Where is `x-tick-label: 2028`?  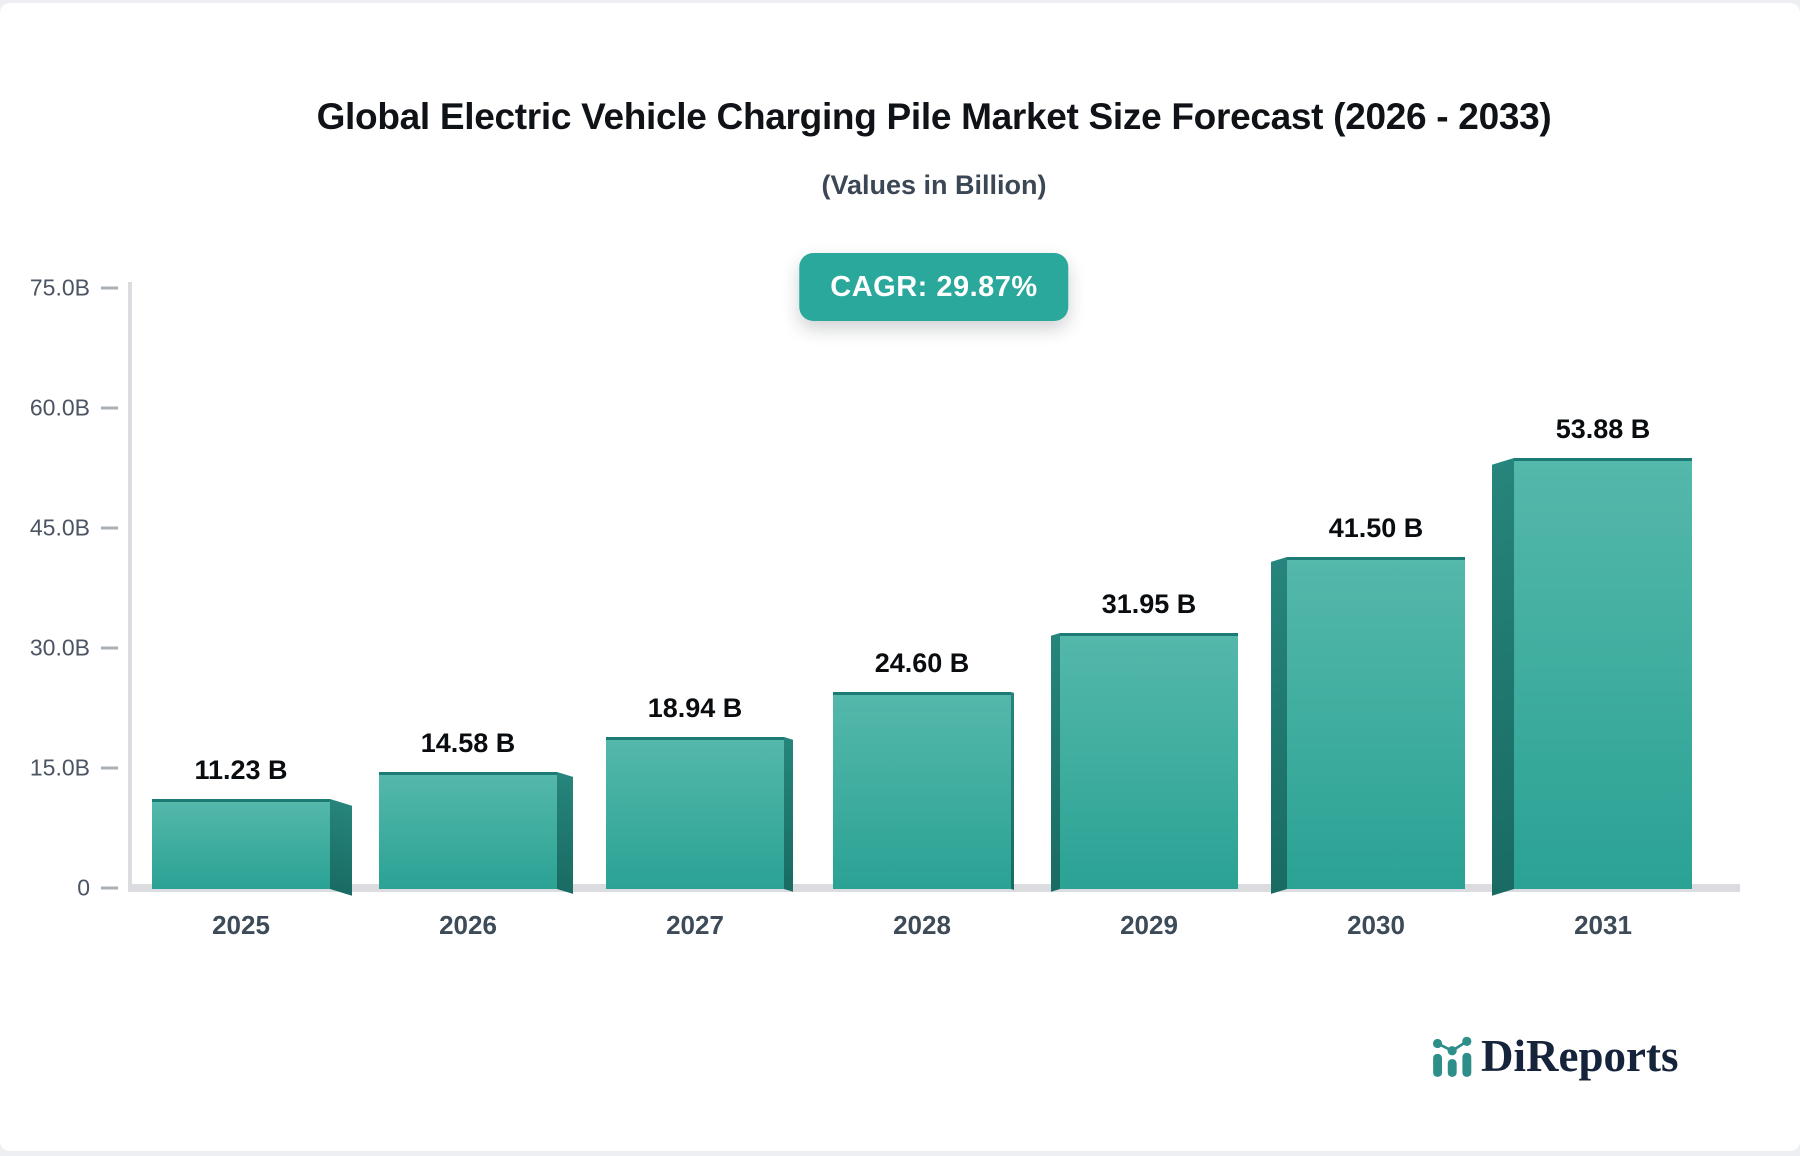
x-tick-label: 2028 is located at coordinates (922, 925).